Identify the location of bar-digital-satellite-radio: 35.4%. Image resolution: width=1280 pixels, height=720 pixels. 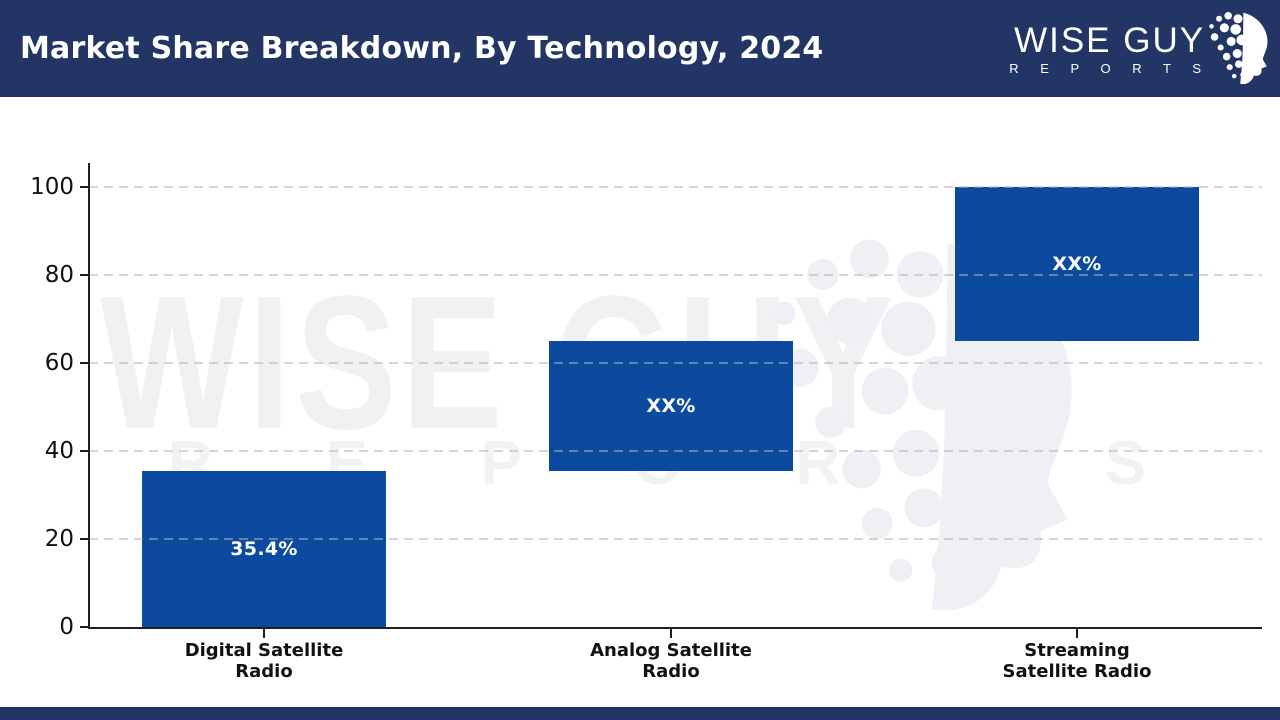
(264, 549).